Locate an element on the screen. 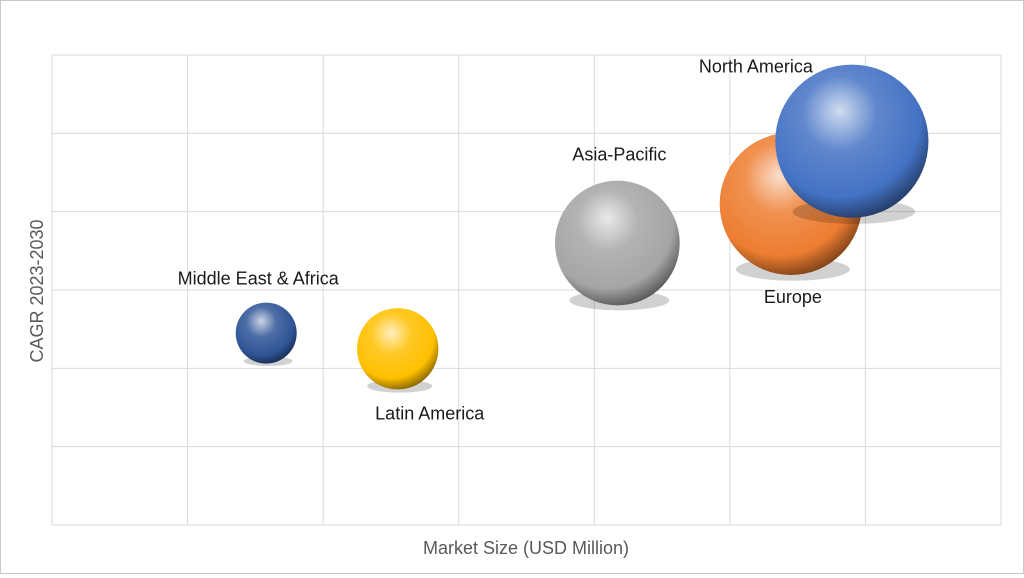 The height and width of the screenshot is (578, 1024). bubble-asia-pacific is located at coordinates (617, 243).